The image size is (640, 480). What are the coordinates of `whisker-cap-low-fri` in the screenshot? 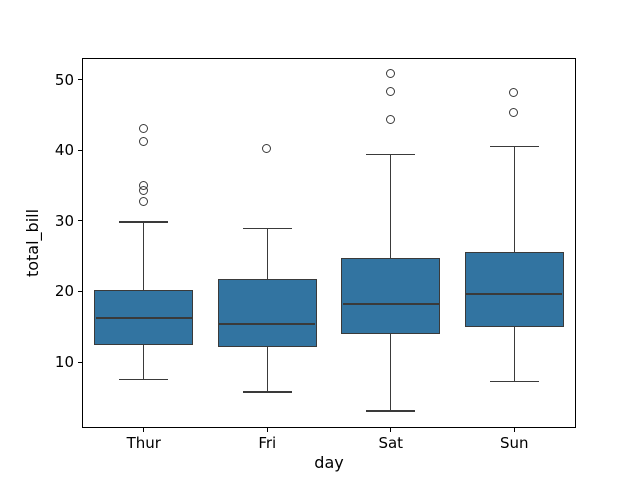 It's located at (267, 392).